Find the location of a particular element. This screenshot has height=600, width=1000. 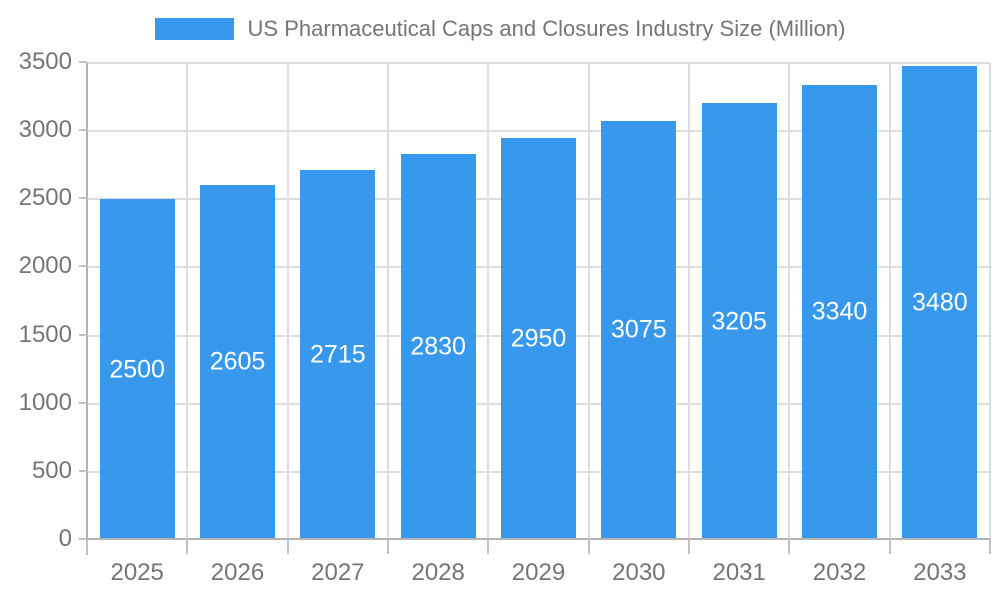

x-tick-label: 2031 is located at coordinates (739, 572).